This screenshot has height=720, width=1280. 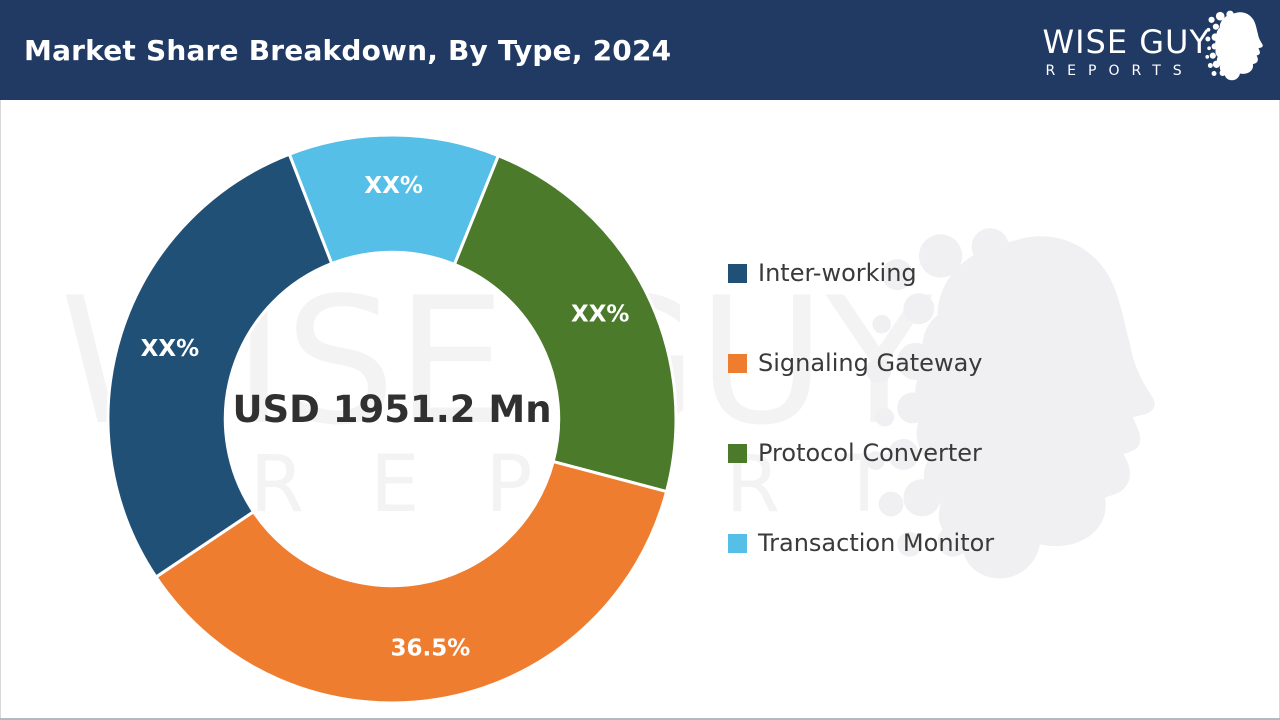 I want to click on legend-item-inter-working: Inter-working, so click(x=861, y=273).